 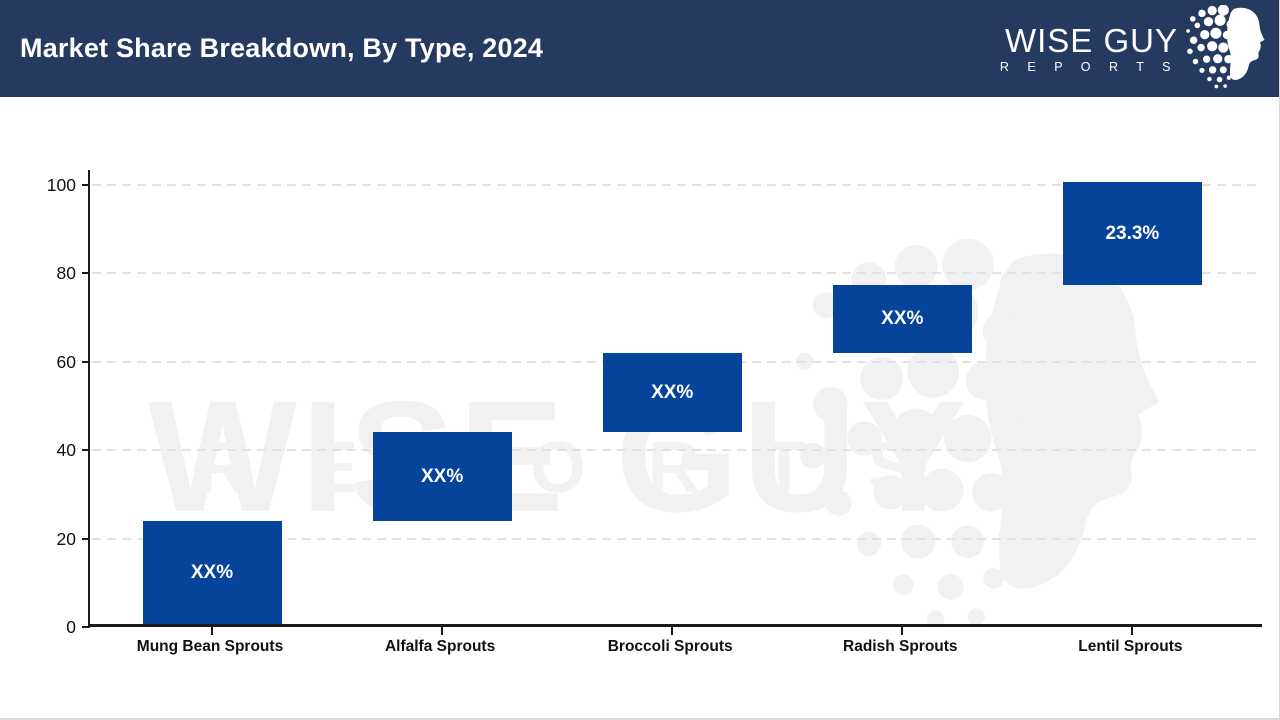 What do you see at coordinates (66, 361) in the screenshot?
I see `y-tick-label: 60` at bounding box center [66, 361].